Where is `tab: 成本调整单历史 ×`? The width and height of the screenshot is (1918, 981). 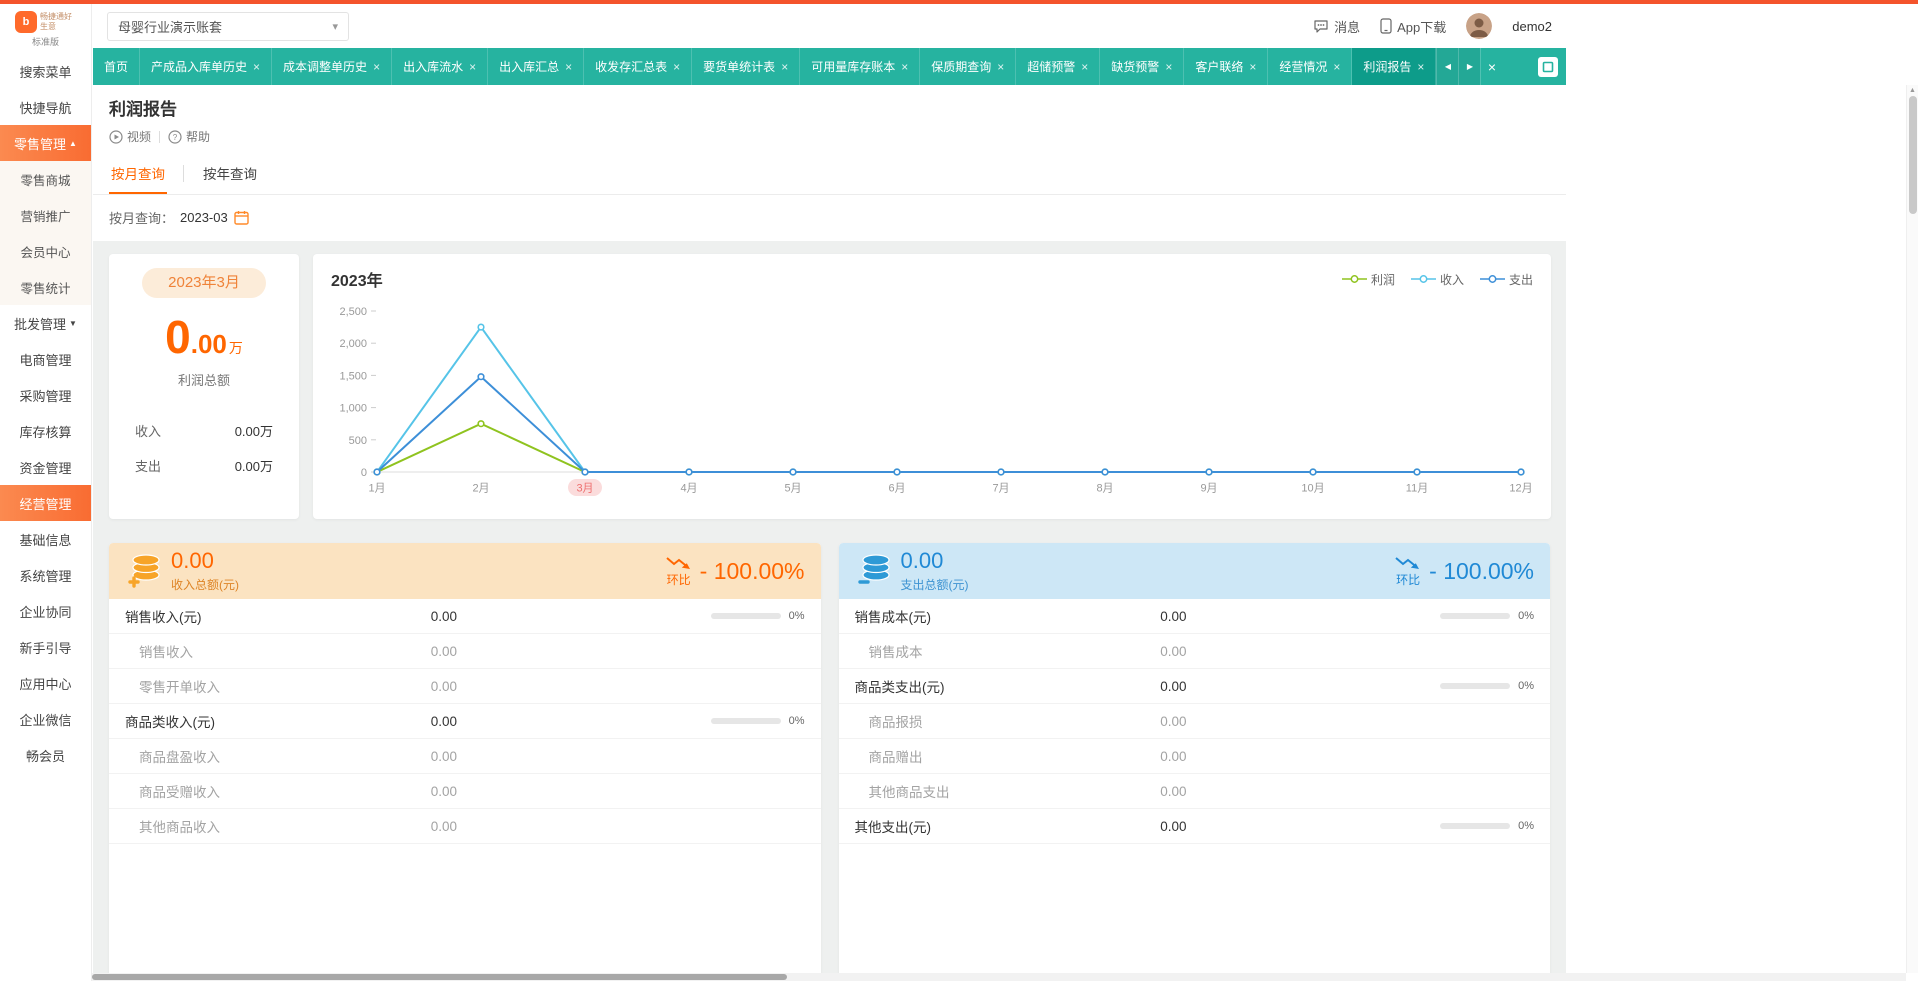 tab: 成本调整单历史 × is located at coordinates (332, 66).